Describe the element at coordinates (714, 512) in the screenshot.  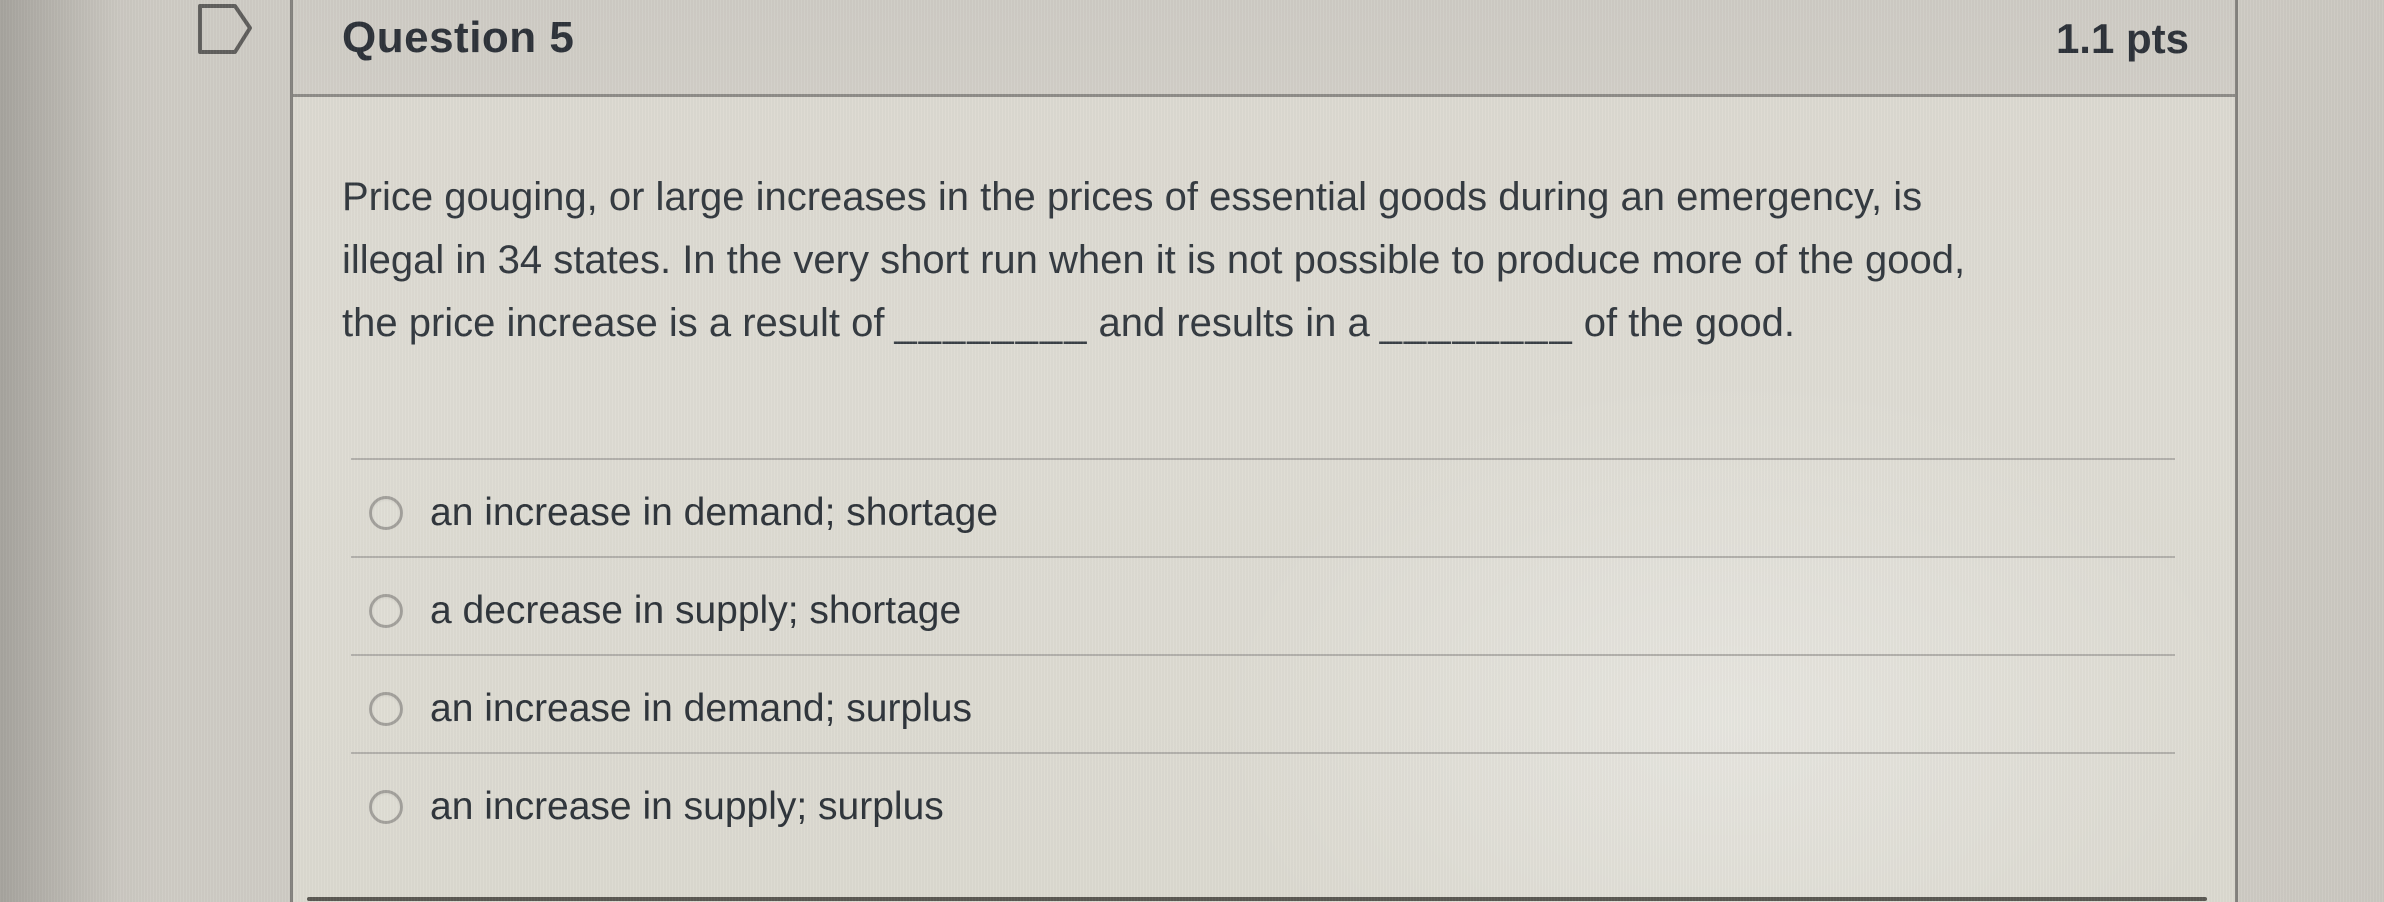
I see `answer-option-label: an increase in demand; shortage` at that location.